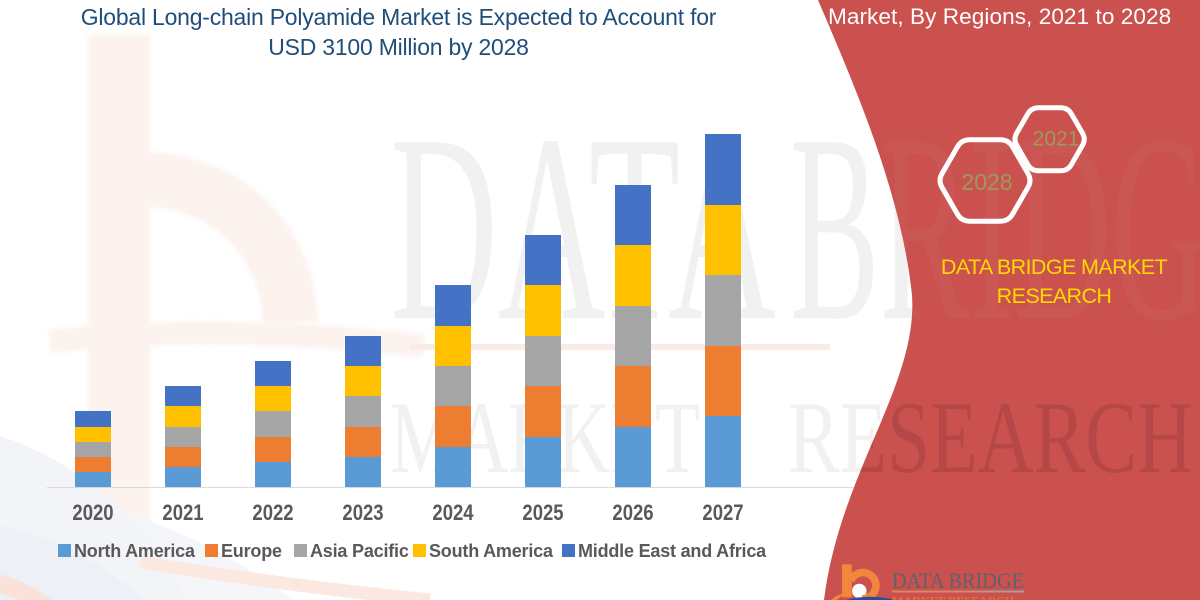  I want to click on svg-text: 2021, so click(1056, 139).